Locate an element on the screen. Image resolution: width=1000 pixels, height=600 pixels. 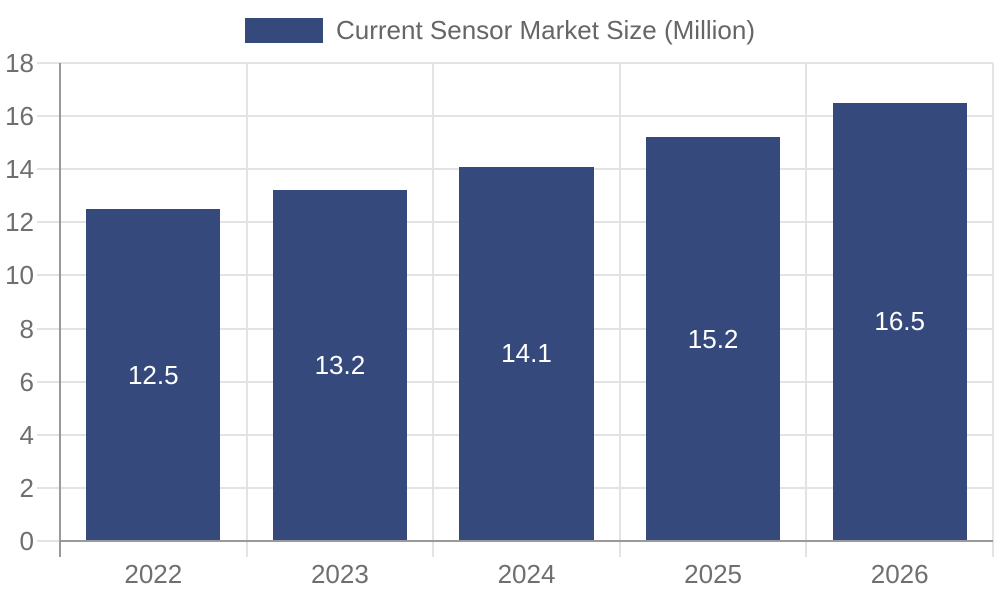
x-axis-line is located at coordinates (526, 541).